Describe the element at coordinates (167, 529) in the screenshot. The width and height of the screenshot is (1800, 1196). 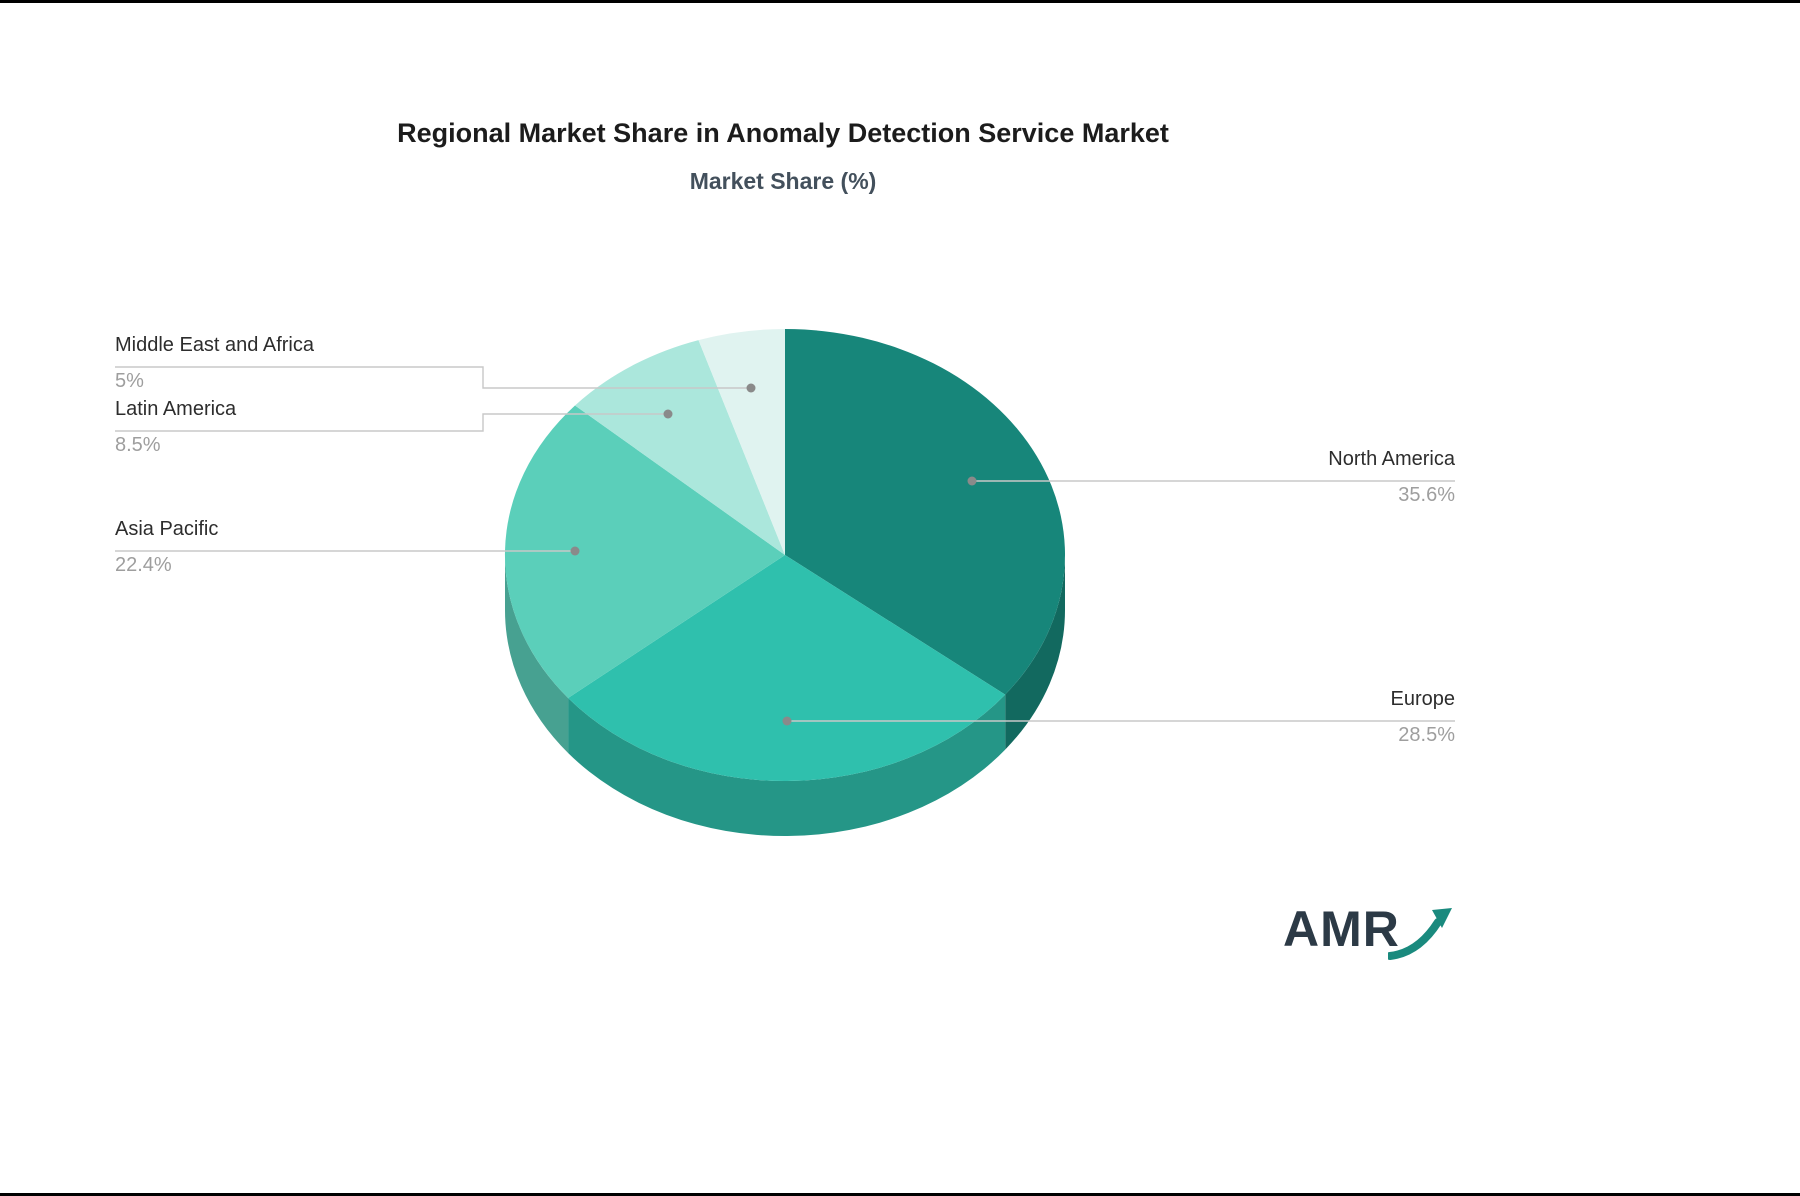
I see `slice-label-name: Asia Pacific` at that location.